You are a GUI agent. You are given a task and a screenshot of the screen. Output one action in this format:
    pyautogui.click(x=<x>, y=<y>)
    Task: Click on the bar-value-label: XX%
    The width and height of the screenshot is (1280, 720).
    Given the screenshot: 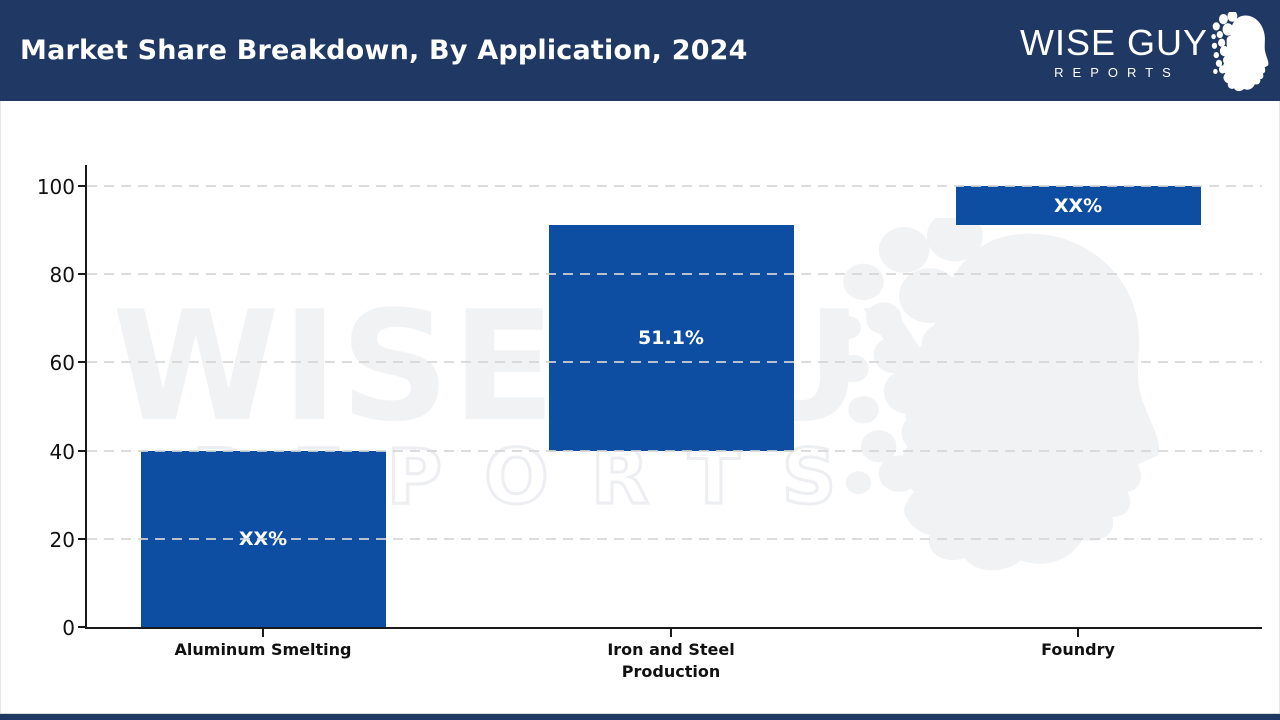 What is the action you would take?
    pyautogui.click(x=1078, y=205)
    